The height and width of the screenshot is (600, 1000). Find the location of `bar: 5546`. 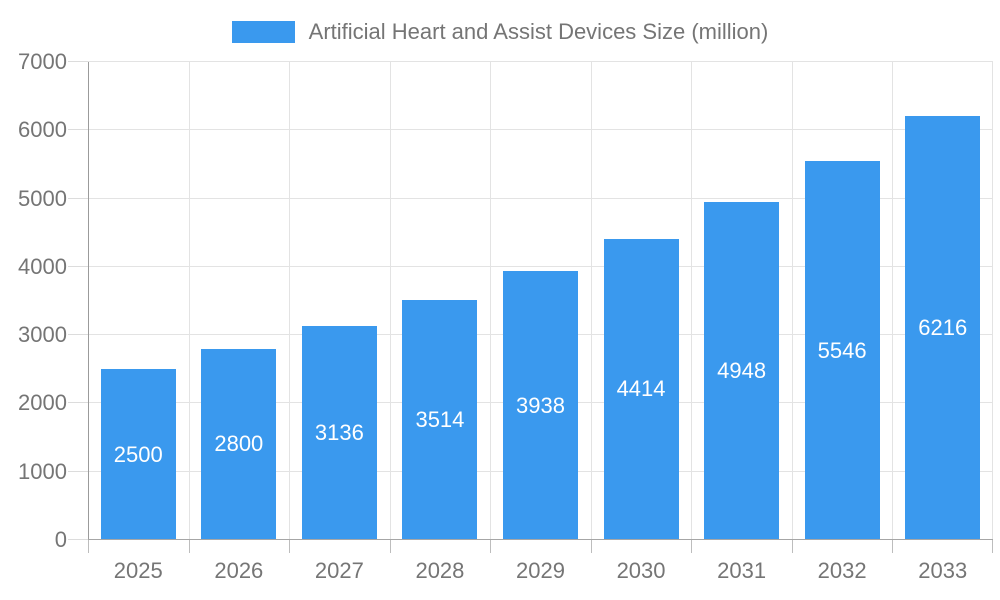

bar: 5546 is located at coordinates (842, 350).